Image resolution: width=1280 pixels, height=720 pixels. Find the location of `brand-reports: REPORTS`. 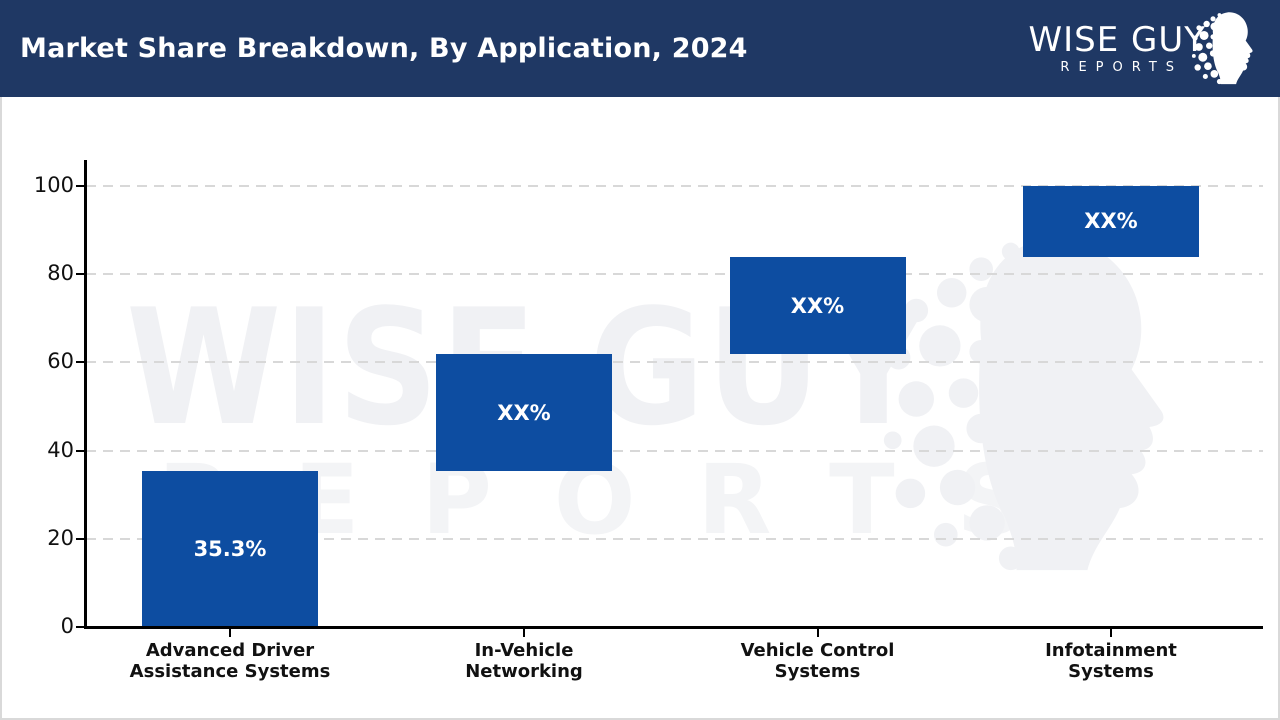

brand-reports: REPORTS is located at coordinates (1122, 67).